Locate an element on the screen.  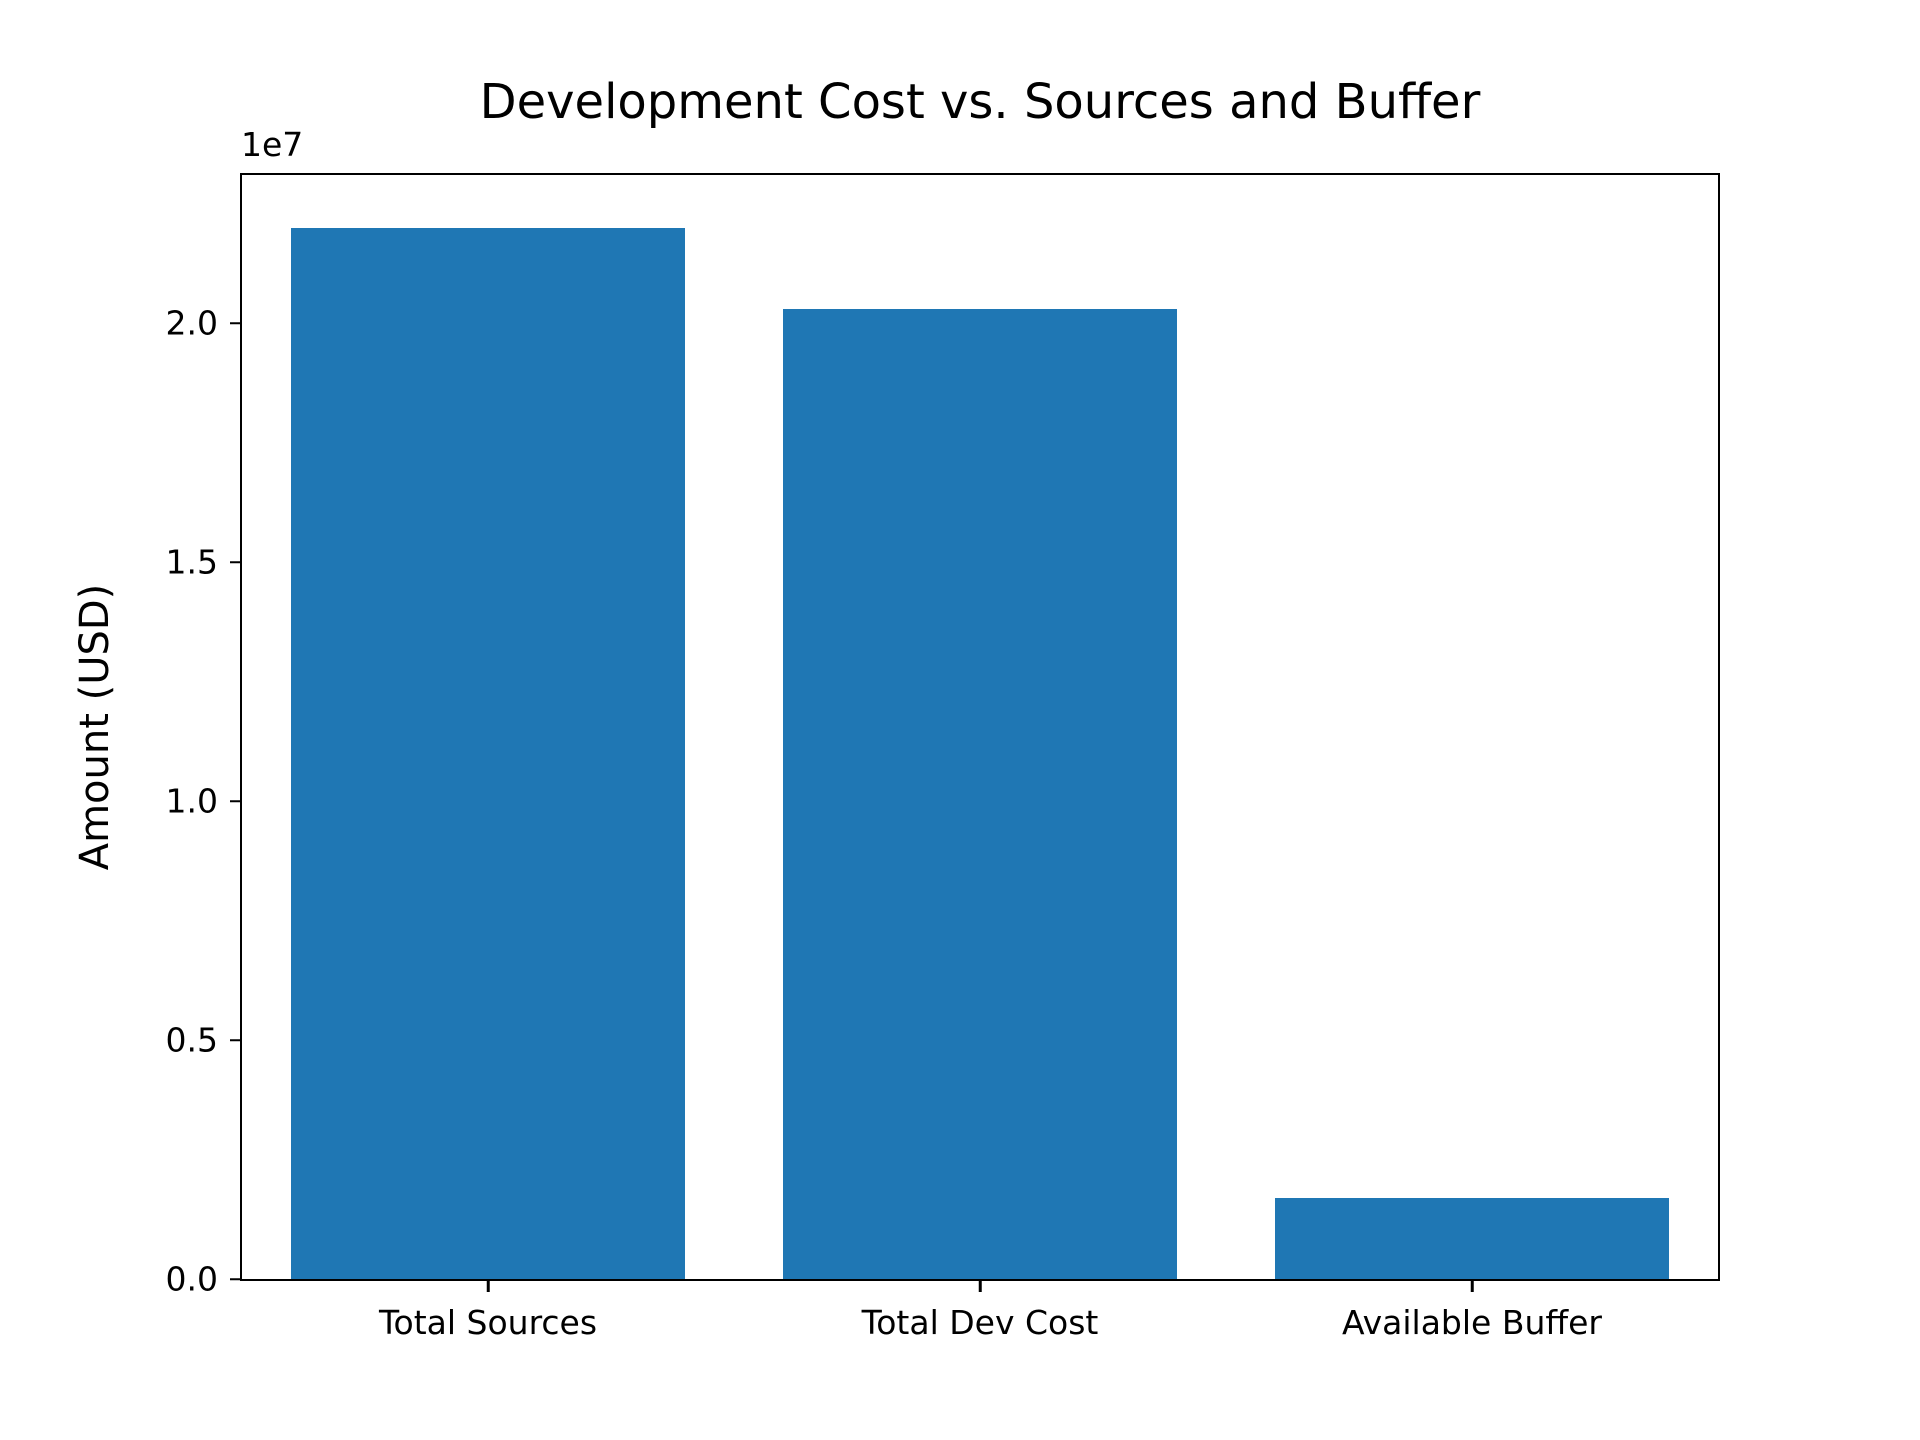
y-tick-label-2.0: 2.0 is located at coordinates (191, 323).